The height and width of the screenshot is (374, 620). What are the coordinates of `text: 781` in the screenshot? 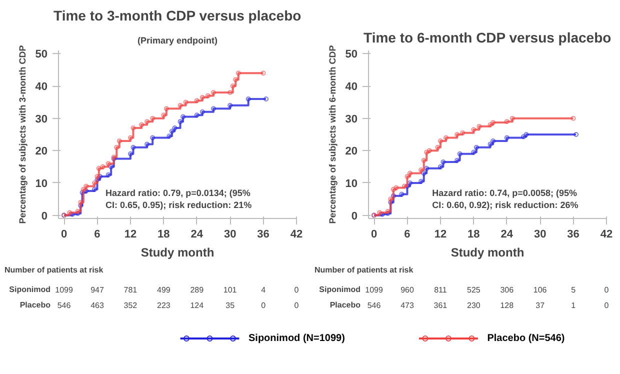 It's located at (131, 290).